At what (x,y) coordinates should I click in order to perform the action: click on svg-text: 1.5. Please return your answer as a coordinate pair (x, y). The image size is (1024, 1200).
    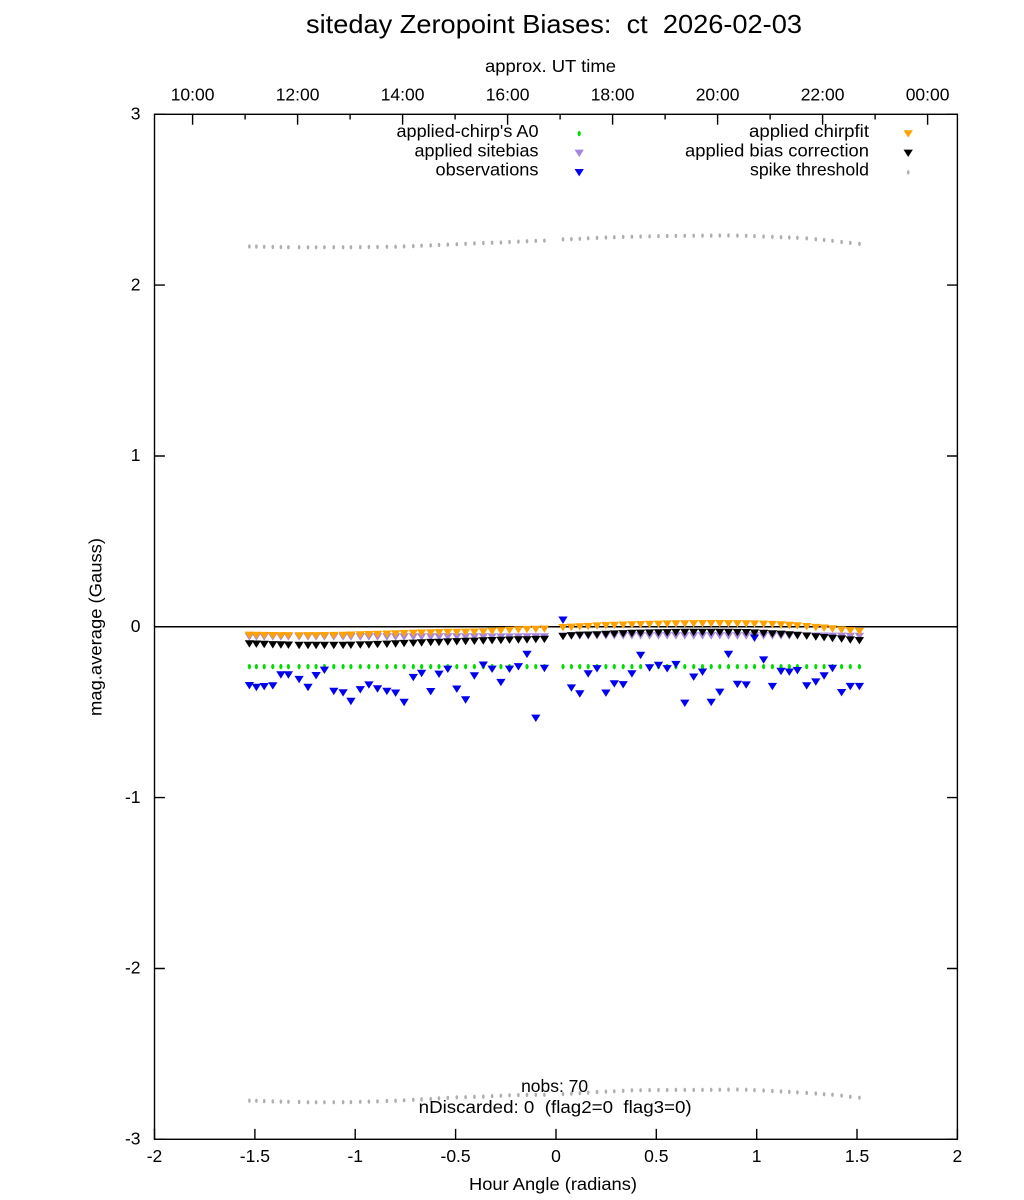
    Looking at the image, I should click on (857, 1156).